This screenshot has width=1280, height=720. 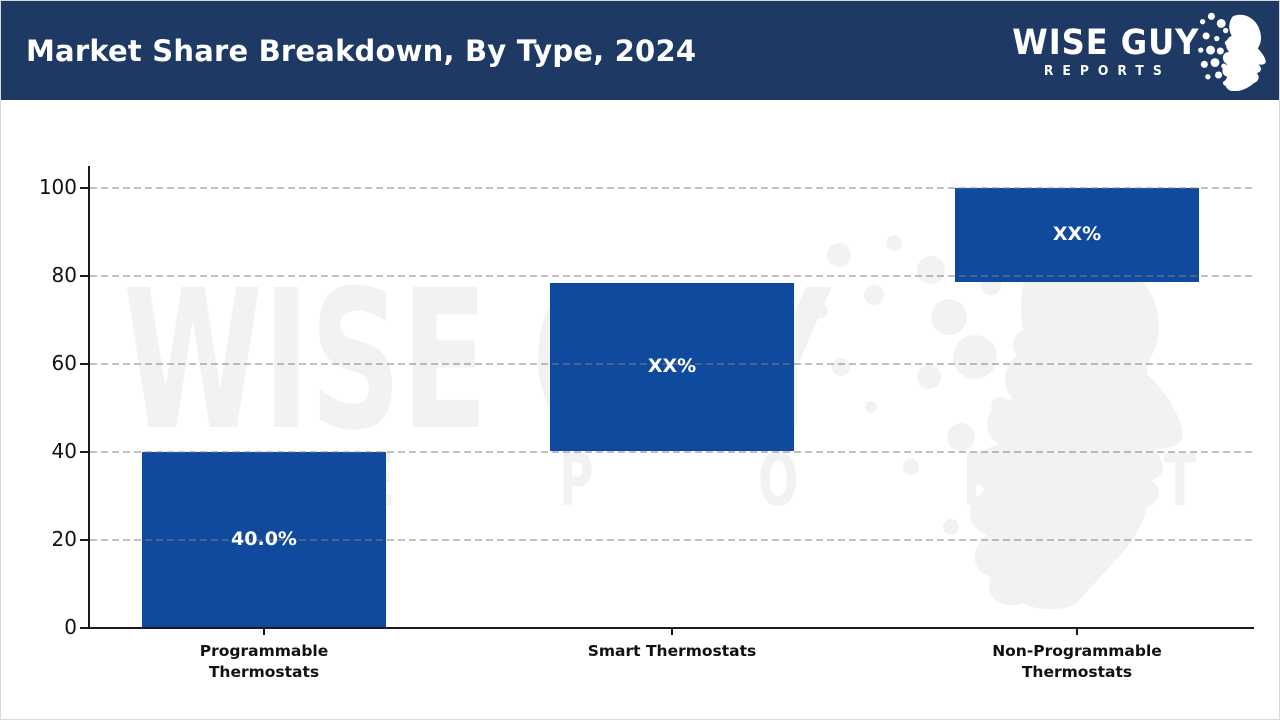 I want to click on y-axis-tick-label: 80, so click(x=64, y=275).